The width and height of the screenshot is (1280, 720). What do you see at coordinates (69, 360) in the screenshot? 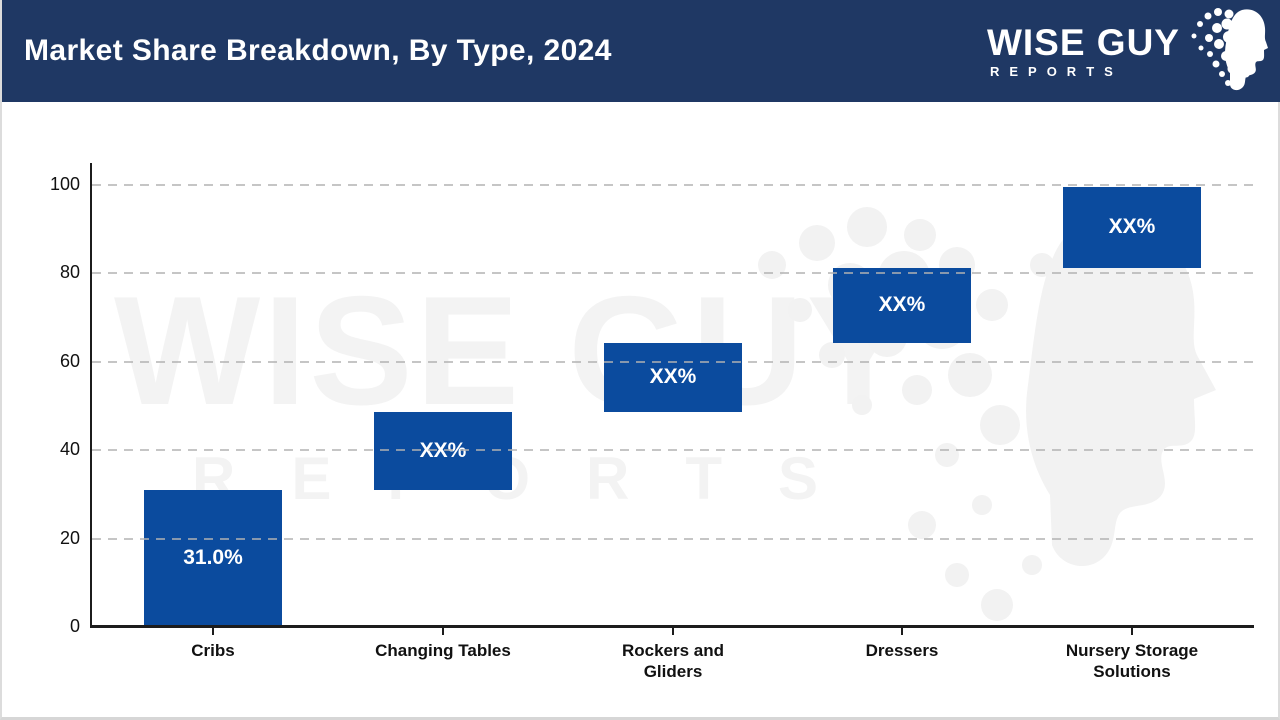
I see `y-tick-label-60: 60` at bounding box center [69, 360].